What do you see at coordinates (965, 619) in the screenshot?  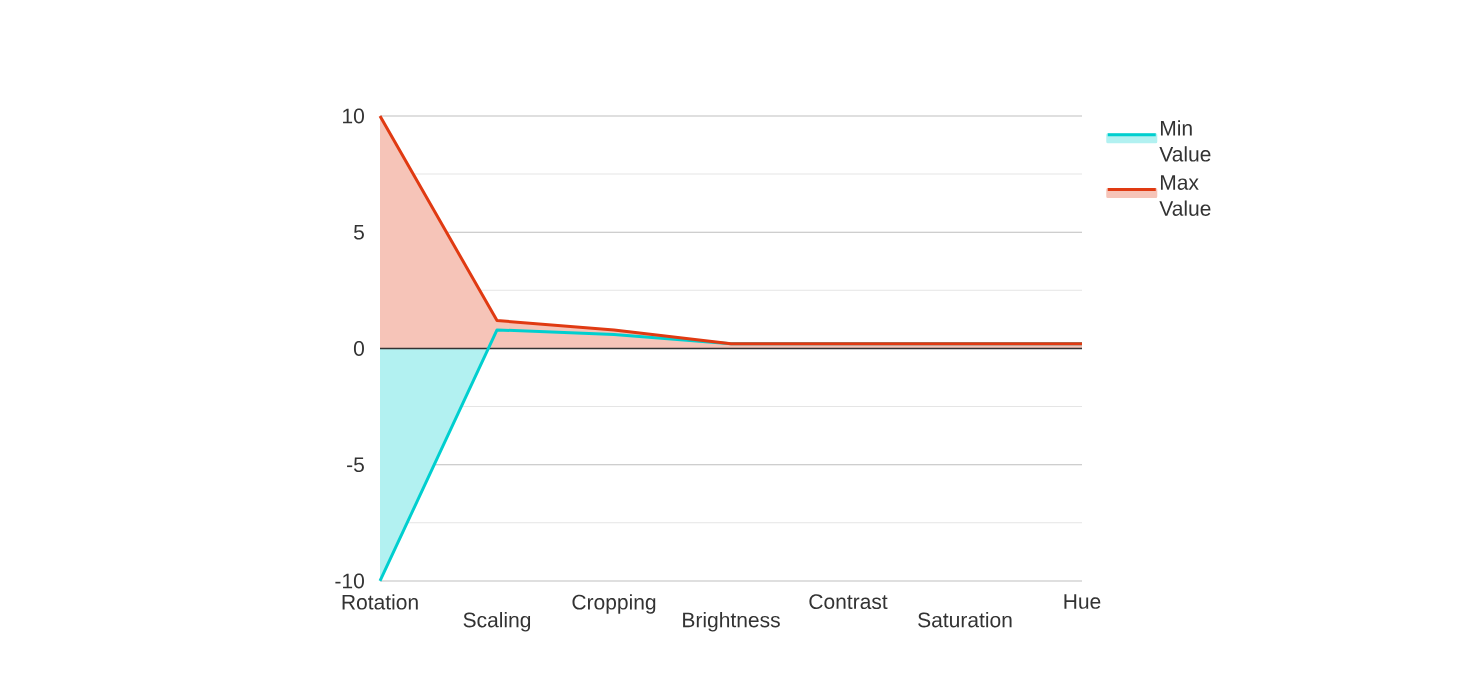 I see `x-tick-label: Saturation` at bounding box center [965, 619].